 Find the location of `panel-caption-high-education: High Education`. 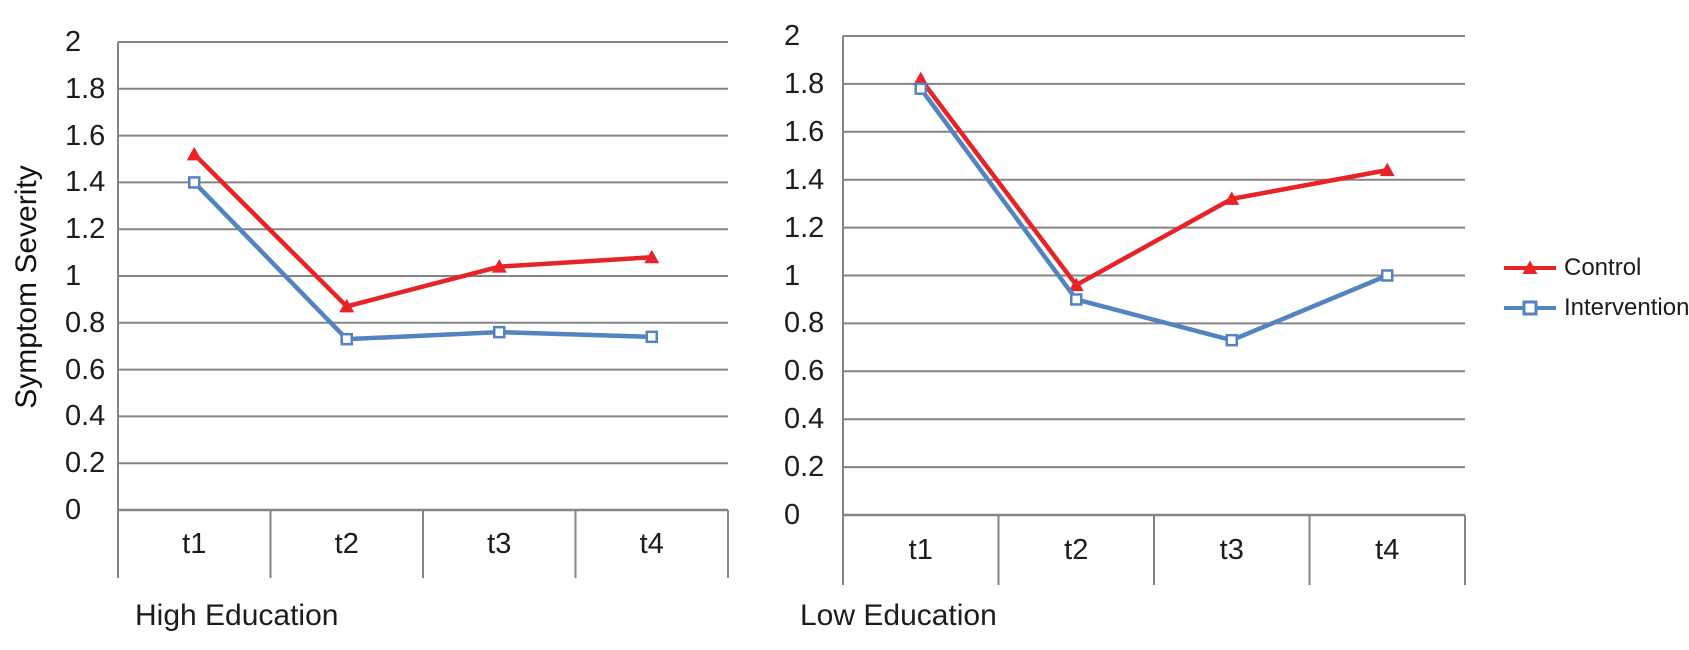

panel-caption-high-education: High Education is located at coordinates (237, 615).